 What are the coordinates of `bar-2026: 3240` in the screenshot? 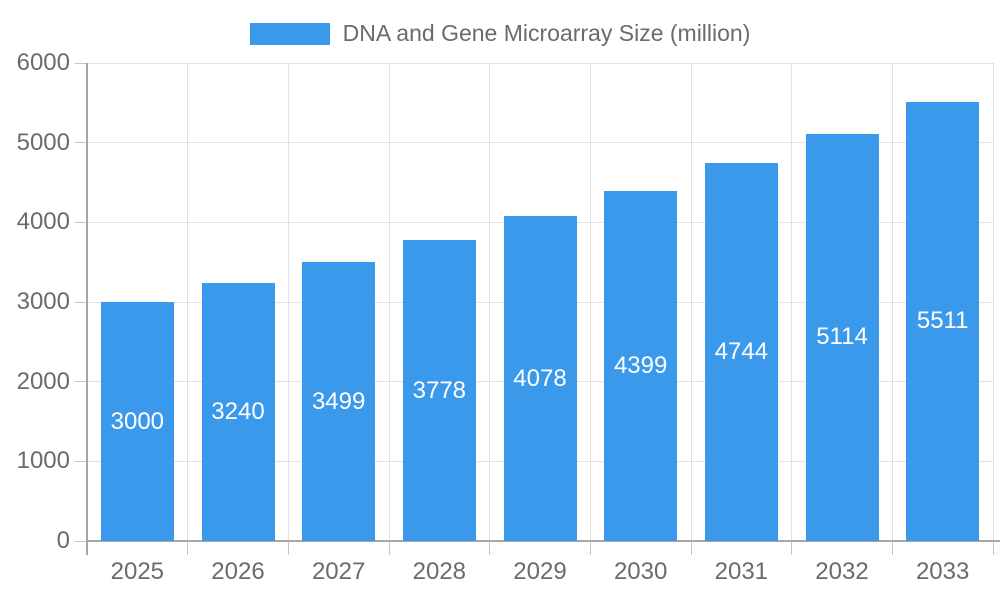 It's located at (238, 411).